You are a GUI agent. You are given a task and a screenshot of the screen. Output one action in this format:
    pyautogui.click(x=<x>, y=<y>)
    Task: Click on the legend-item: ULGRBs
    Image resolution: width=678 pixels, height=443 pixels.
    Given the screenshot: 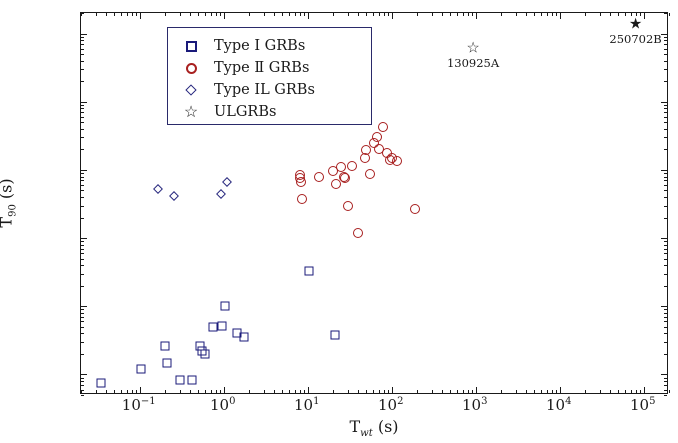 What is the action you would take?
    pyautogui.click(x=269, y=112)
    